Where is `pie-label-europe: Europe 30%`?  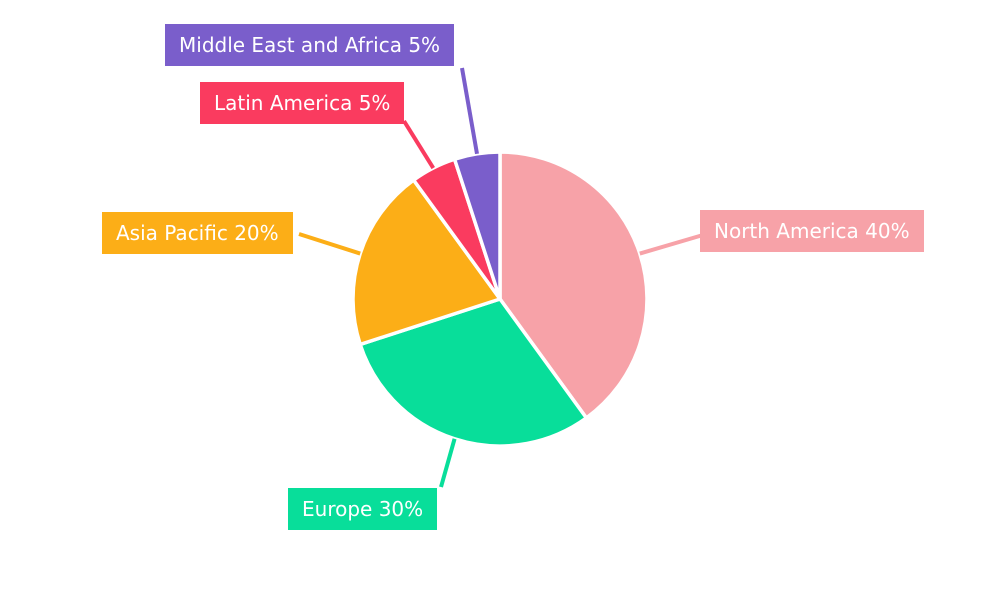
pie-label-europe: Europe 30% is located at coordinates (363, 509).